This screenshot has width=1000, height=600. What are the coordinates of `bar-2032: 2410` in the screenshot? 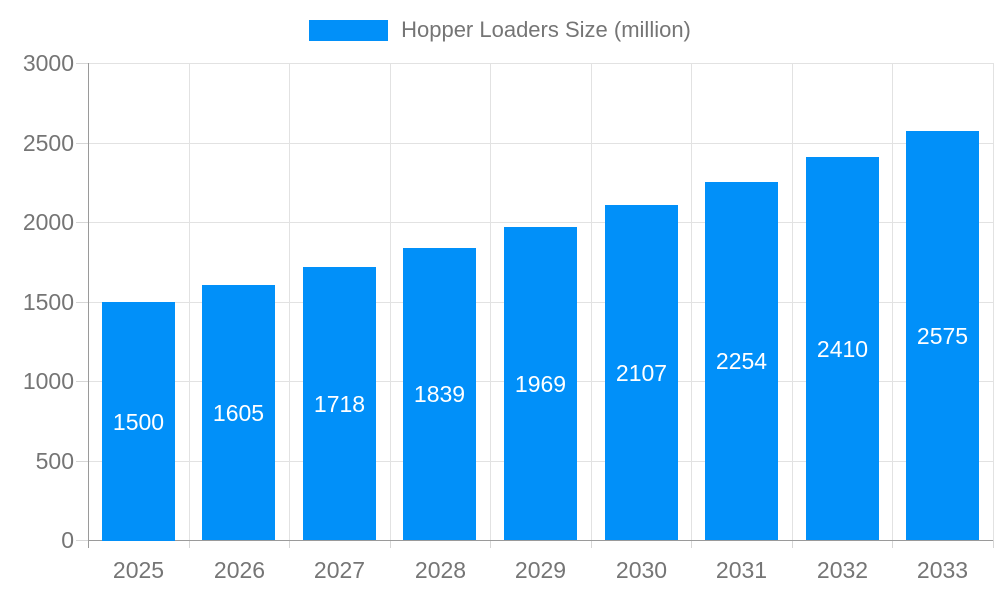 It's located at (842, 348).